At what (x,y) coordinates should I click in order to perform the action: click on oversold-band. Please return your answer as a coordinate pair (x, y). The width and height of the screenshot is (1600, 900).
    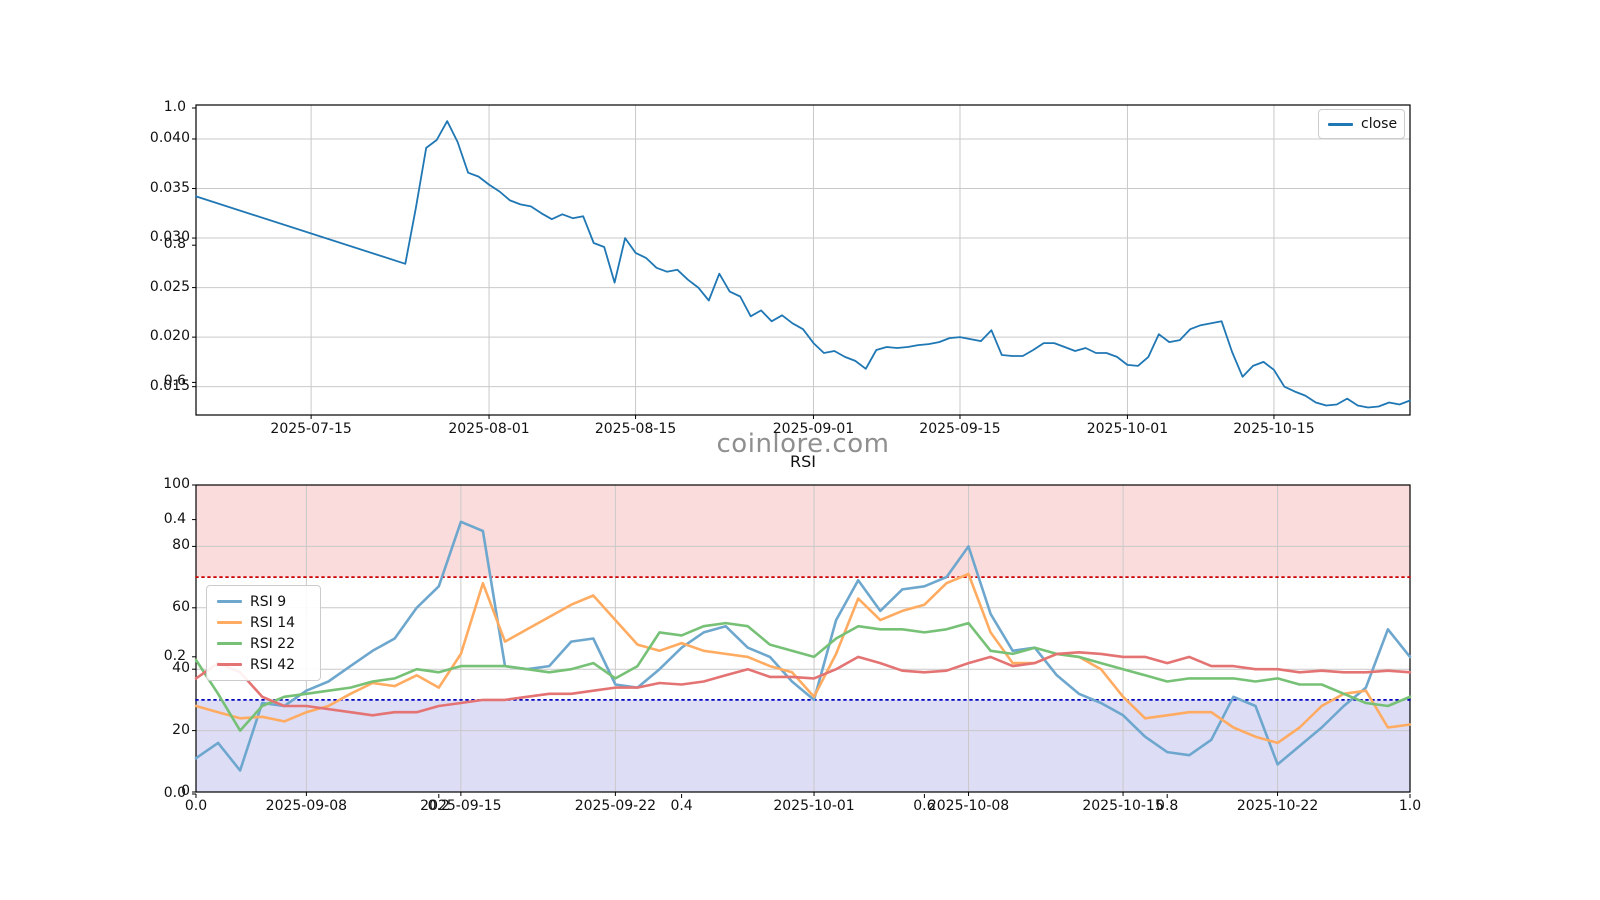
    Looking at the image, I should click on (803, 745).